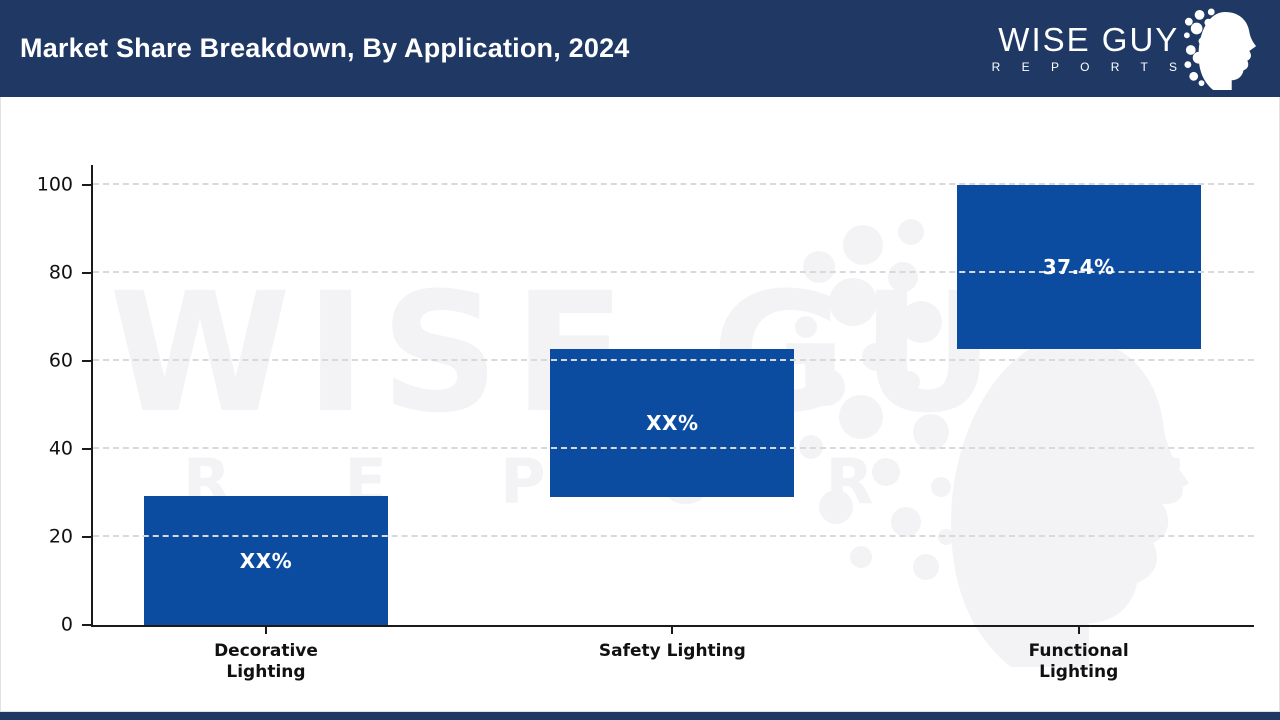 This screenshot has height=720, width=1280. What do you see at coordinates (1220, 49) in the screenshot?
I see `brand-face-icon` at bounding box center [1220, 49].